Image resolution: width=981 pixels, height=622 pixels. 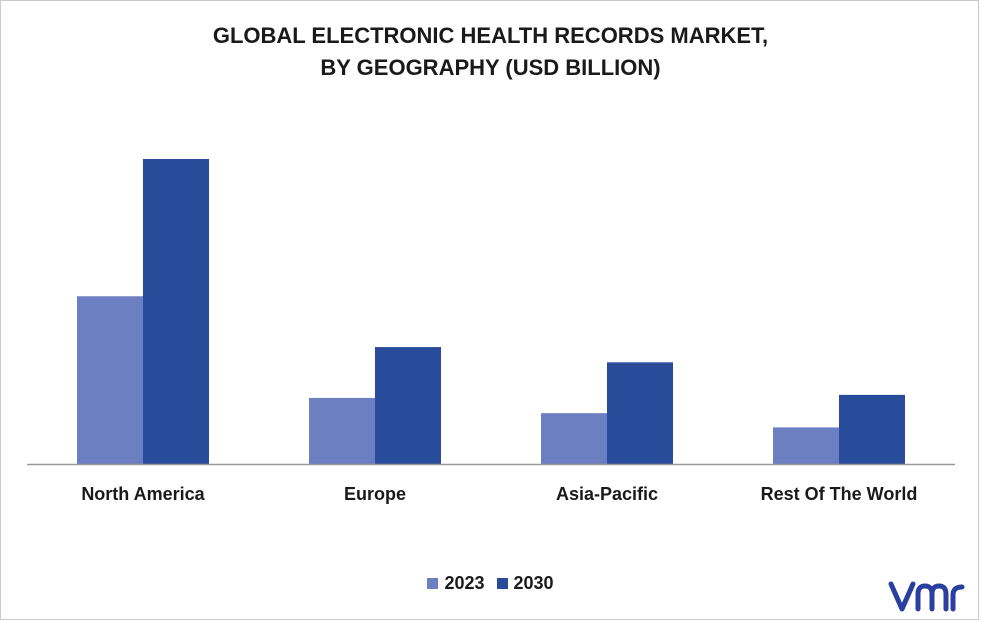 I want to click on bar-2023-rest-of-the-world, so click(x=806, y=445).